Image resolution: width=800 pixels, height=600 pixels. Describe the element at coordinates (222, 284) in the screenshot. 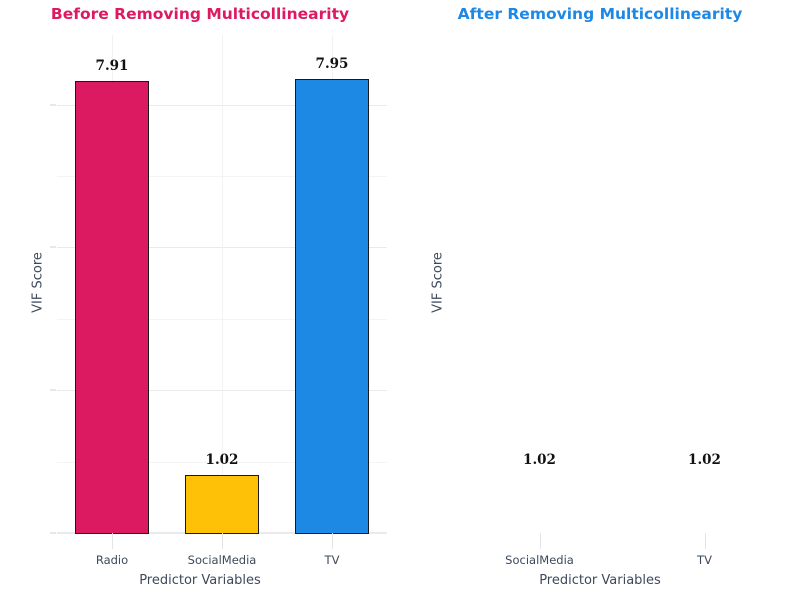

I see `gridline-vertical` at that location.